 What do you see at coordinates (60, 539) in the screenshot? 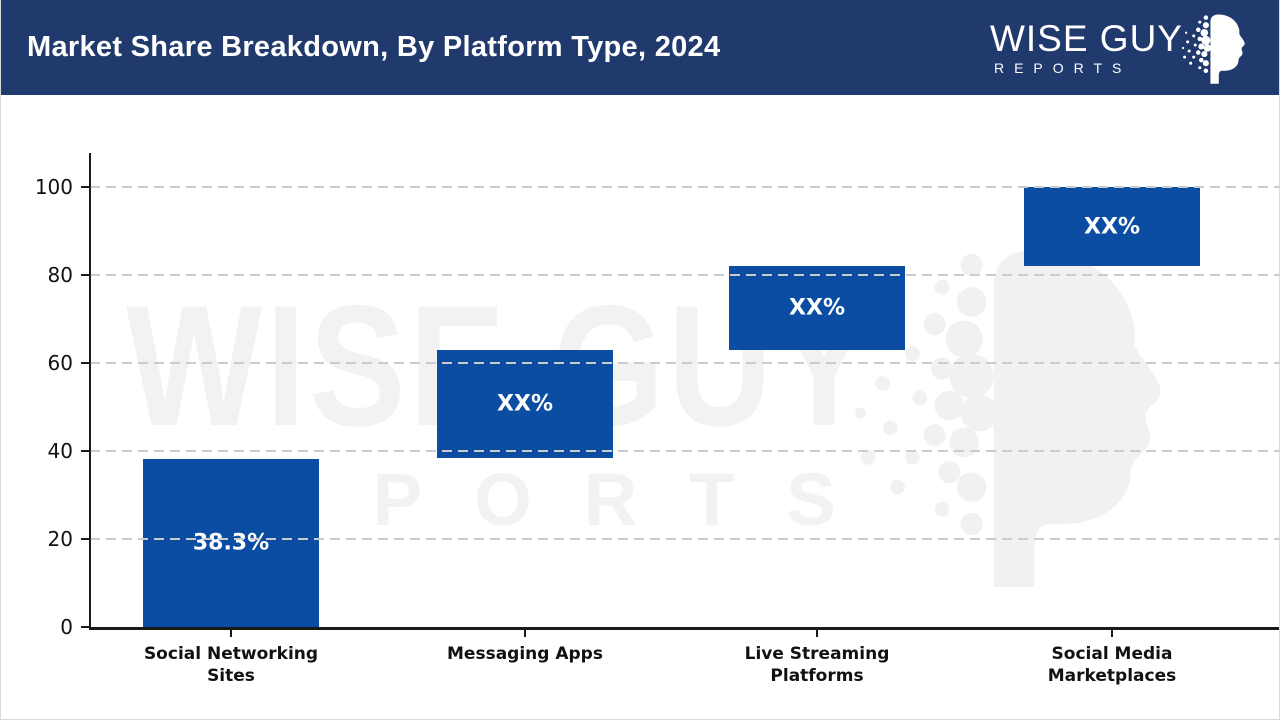
I see `y-tick-label: 20` at bounding box center [60, 539].